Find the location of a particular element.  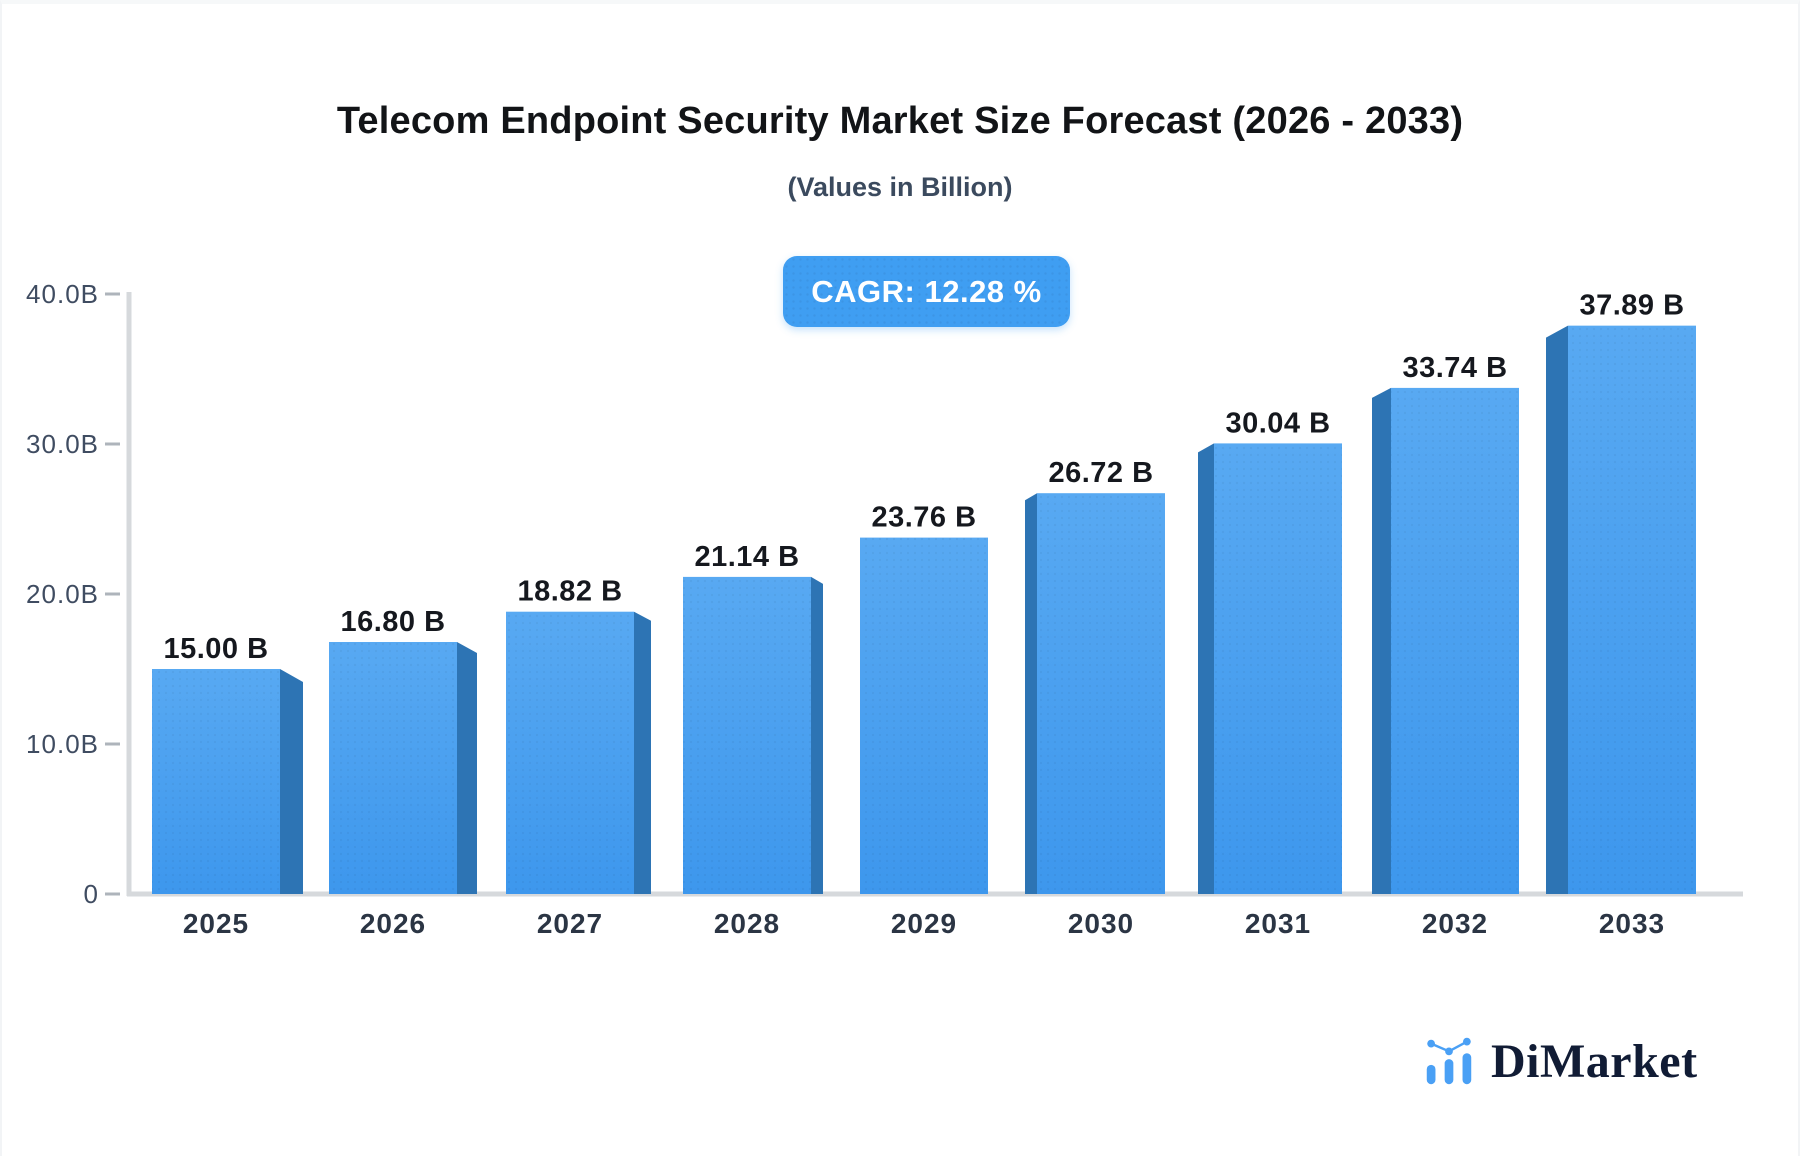

x-tick-label: 2028 is located at coordinates (747, 923).